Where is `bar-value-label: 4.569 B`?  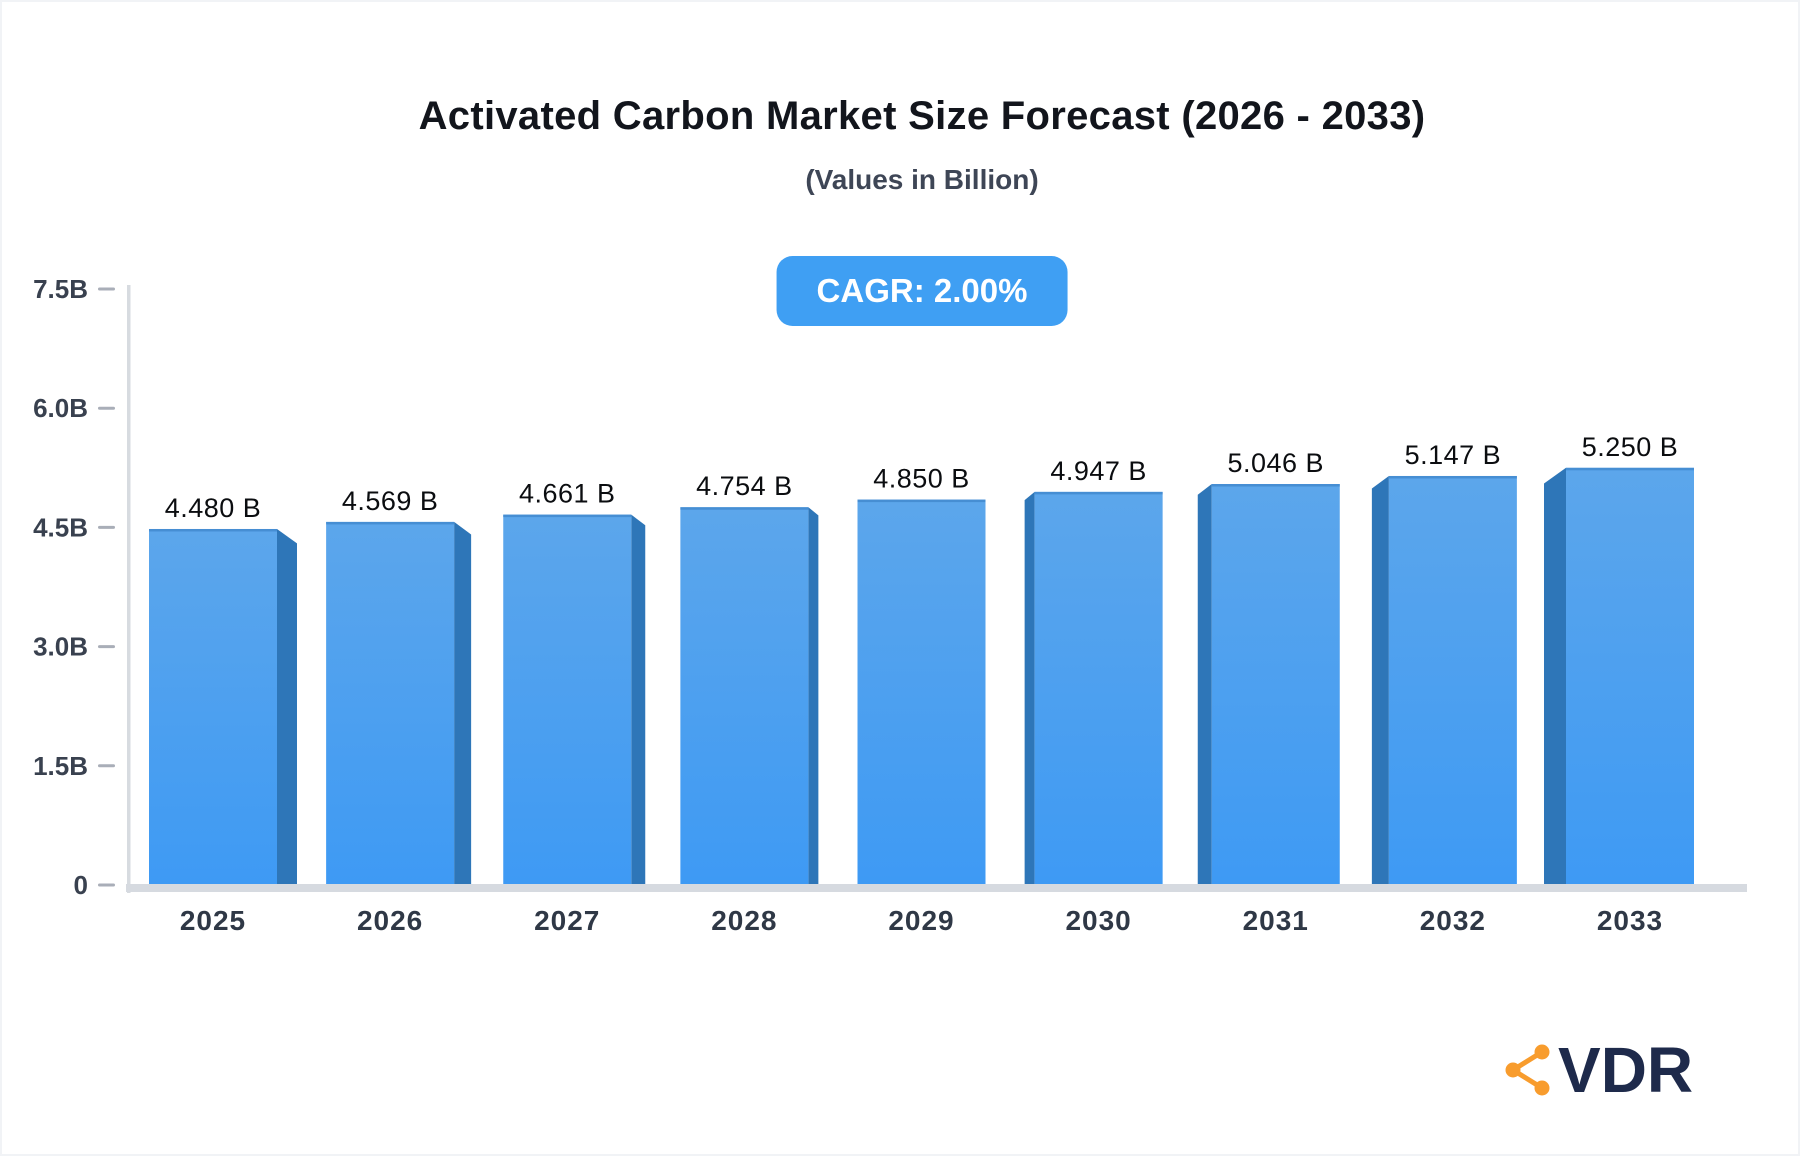
bar-value-label: 4.569 B is located at coordinates (390, 501).